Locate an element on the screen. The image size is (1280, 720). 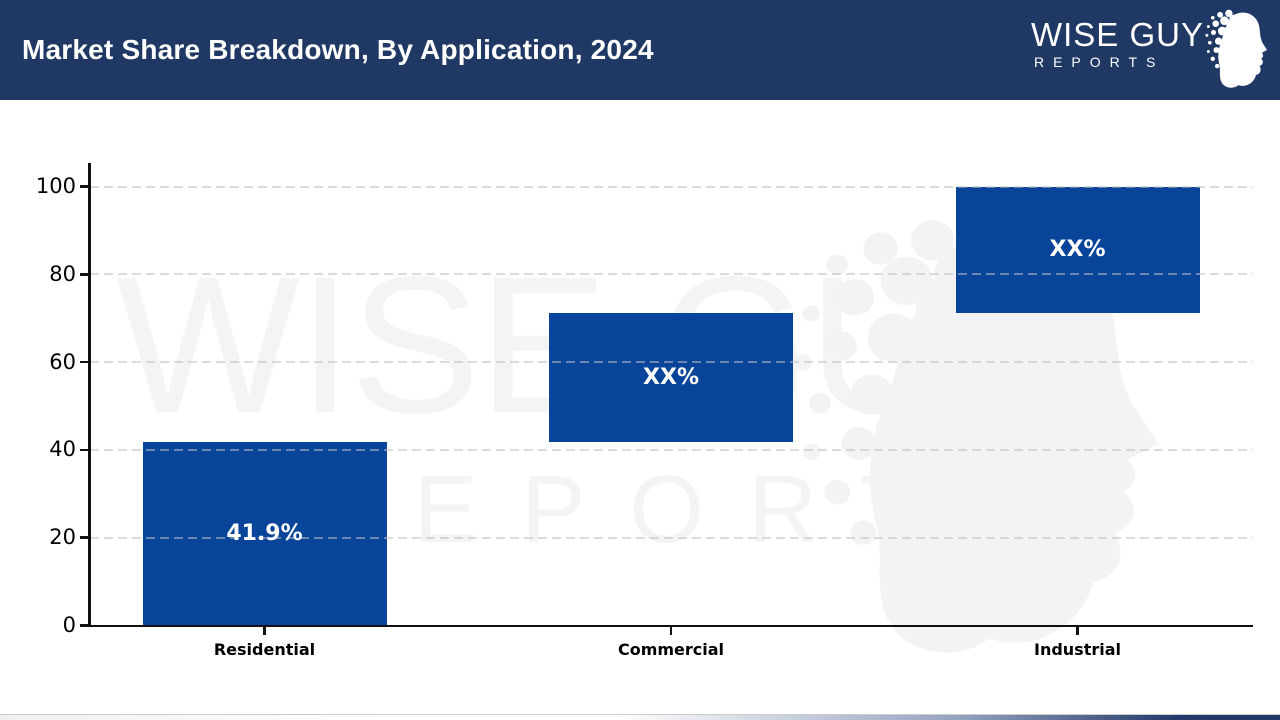
brand-logo-text: WISE GUY REPORTS is located at coordinates (1117, 43).